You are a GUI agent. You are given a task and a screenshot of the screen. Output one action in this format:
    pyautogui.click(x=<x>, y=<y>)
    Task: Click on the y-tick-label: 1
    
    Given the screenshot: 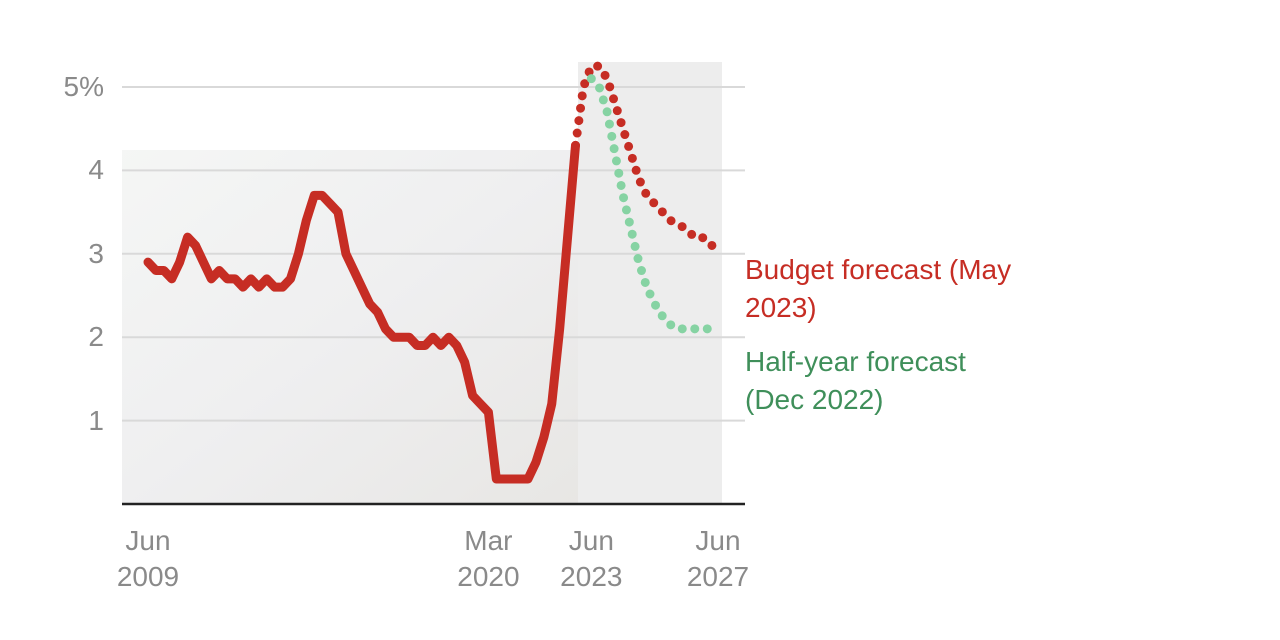 What is the action you would take?
    pyautogui.click(x=96, y=420)
    